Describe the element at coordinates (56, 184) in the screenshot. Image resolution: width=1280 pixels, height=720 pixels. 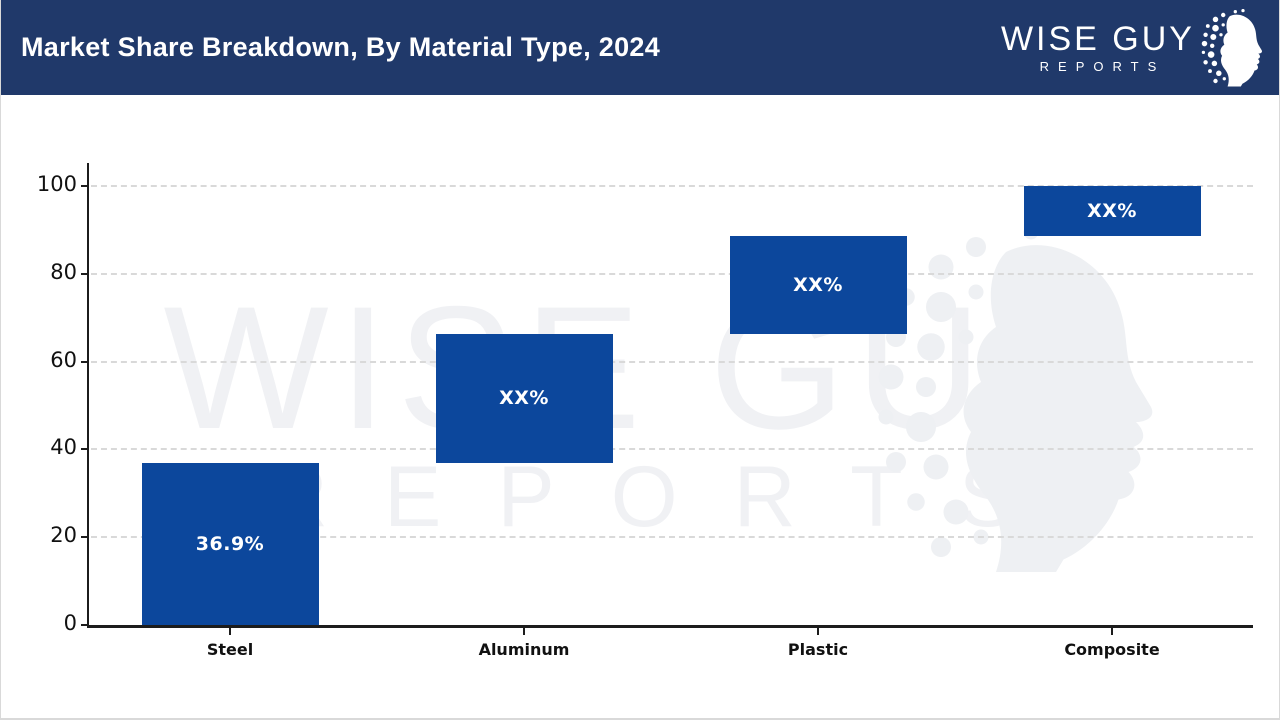
I see `y-tick-label: 100` at that location.